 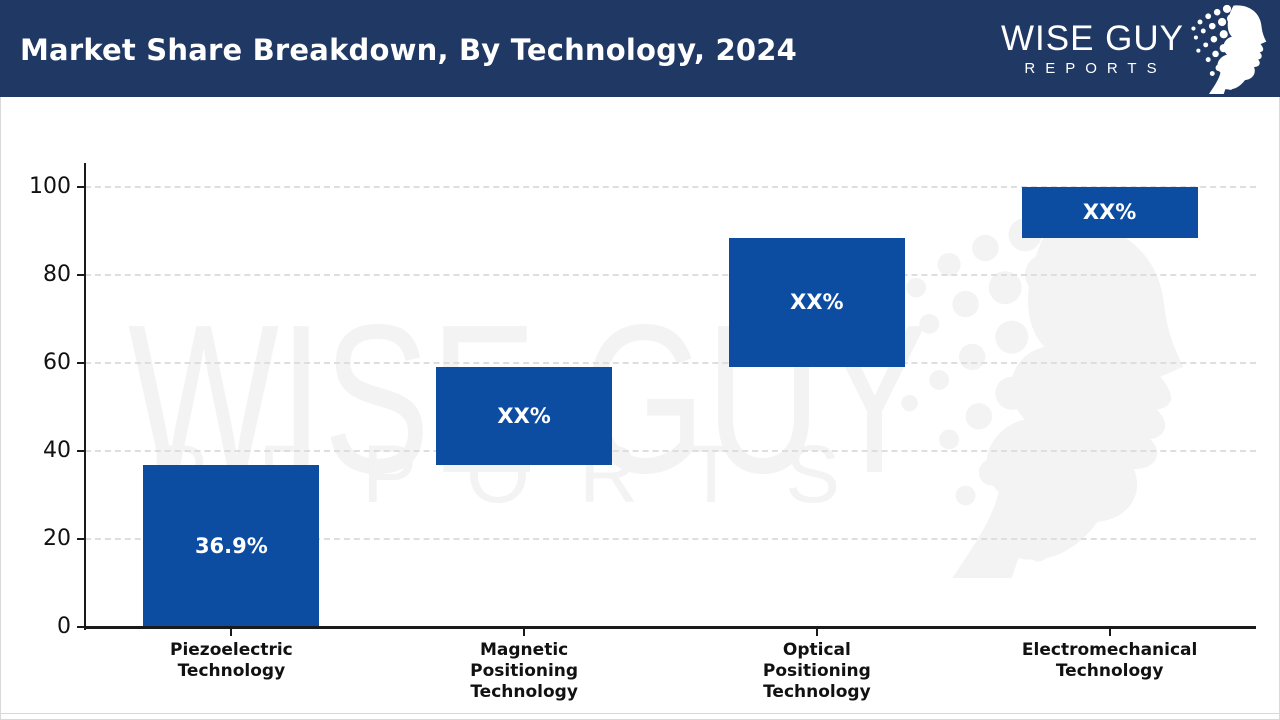 I want to click on brand-logo-text: WISE GUY REPORTS, so click(x=1092, y=48).